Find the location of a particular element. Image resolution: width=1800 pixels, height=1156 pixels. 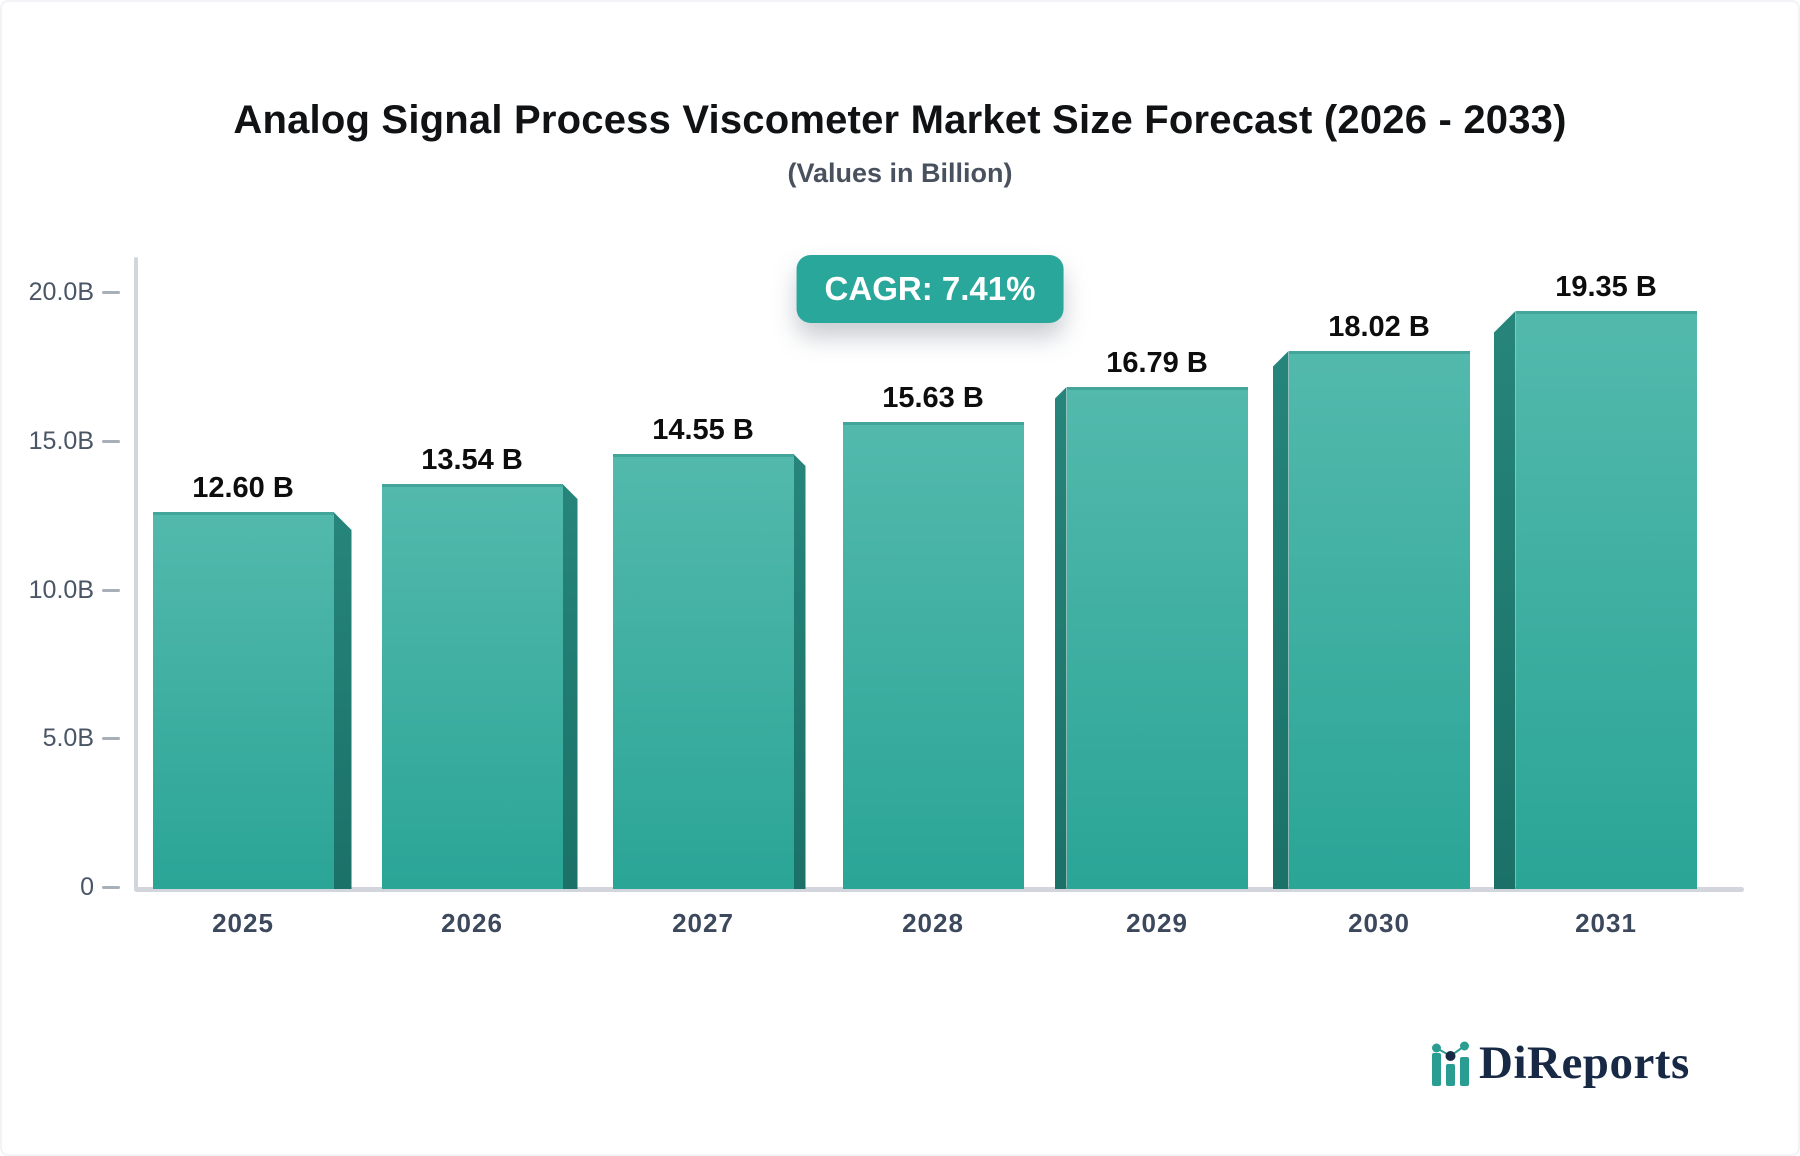

bar-value-label: 12.60 B is located at coordinates (243, 488).